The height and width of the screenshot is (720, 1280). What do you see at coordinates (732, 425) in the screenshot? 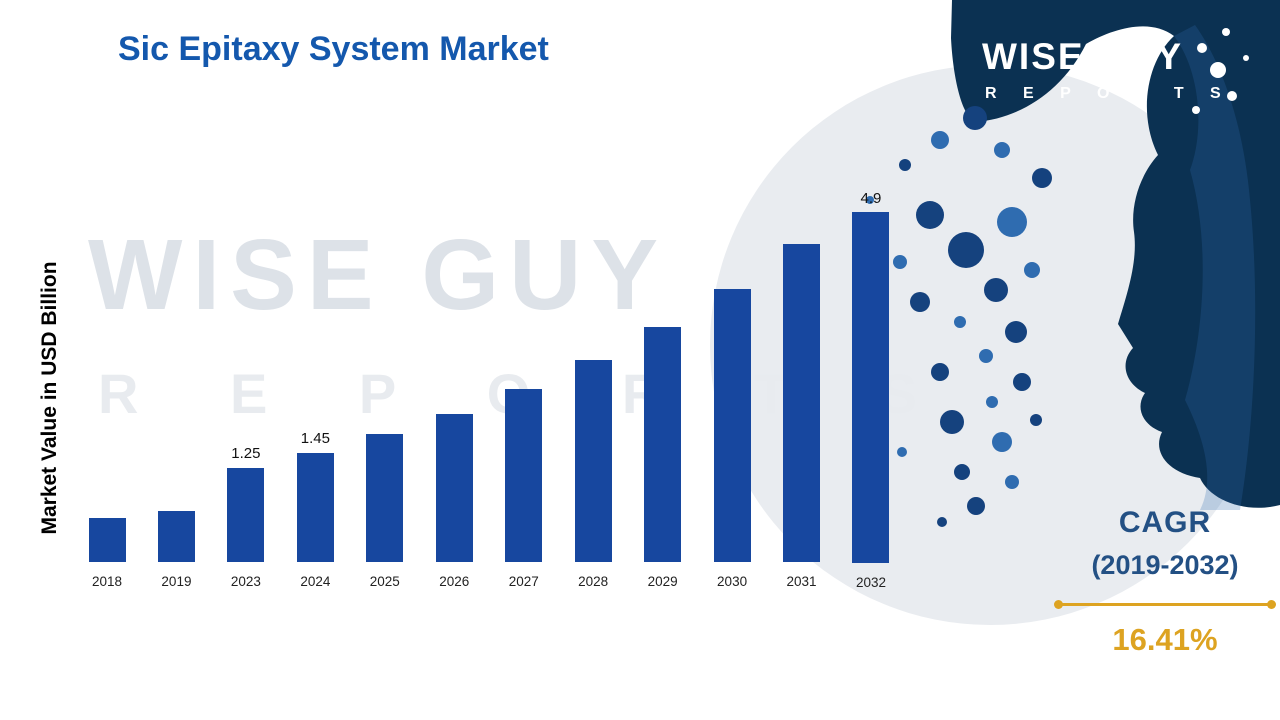
I see `bar-2030` at bounding box center [732, 425].